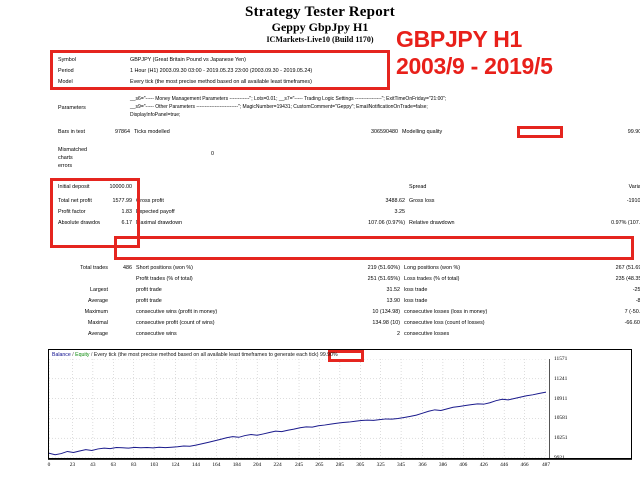 This screenshot has height=480, width=640. Describe the element at coordinates (71, 131) in the screenshot. I see `bars-in-test-label: Bars in test` at that location.